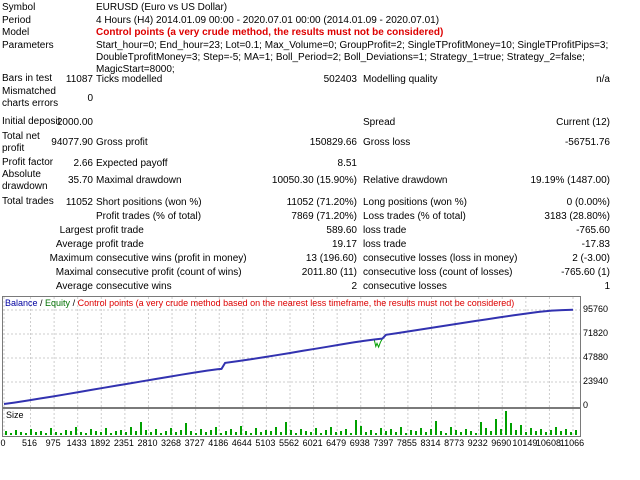 The width and height of the screenshot is (640, 480). What do you see at coordinates (241, 443) in the screenshot?
I see `x-axis-tick-label: 4644` at bounding box center [241, 443].